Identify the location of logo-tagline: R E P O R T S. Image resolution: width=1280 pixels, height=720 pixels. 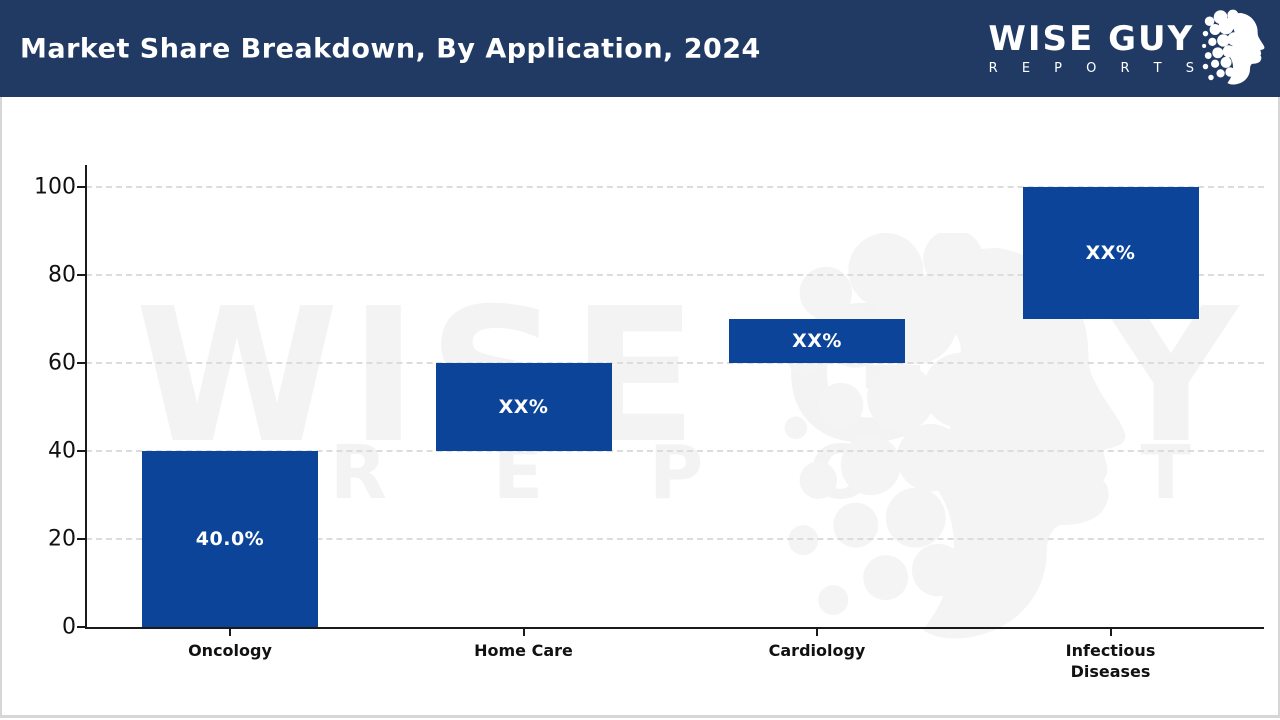
(1096, 68).